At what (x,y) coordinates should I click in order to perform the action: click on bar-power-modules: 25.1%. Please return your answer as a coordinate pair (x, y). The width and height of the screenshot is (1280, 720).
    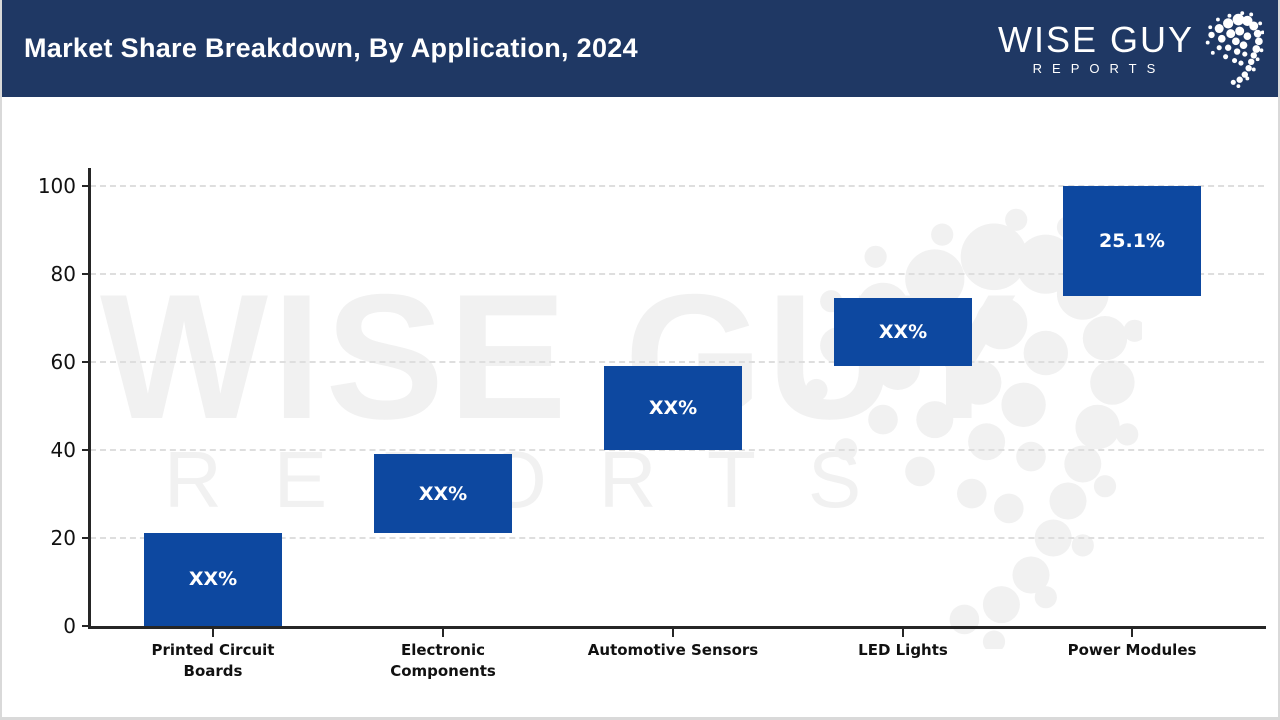
    Looking at the image, I should click on (1132, 241).